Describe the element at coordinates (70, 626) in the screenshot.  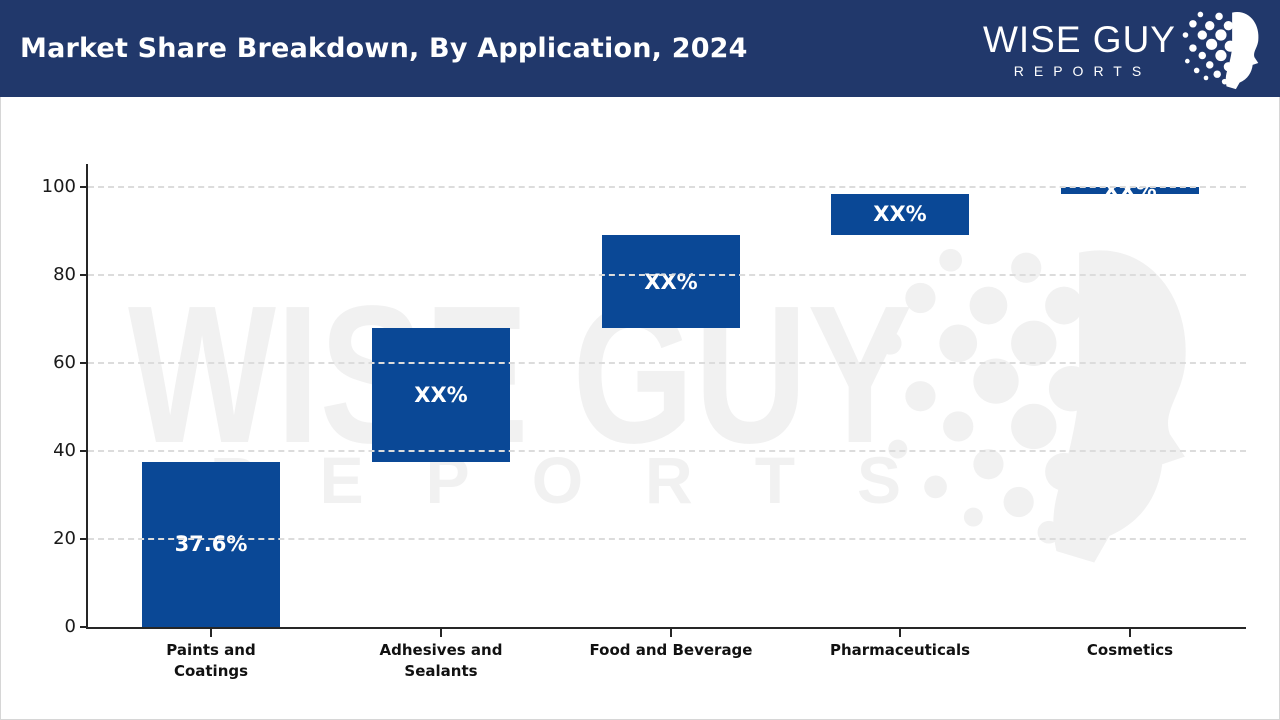
I see `y-tick-label: 0` at that location.